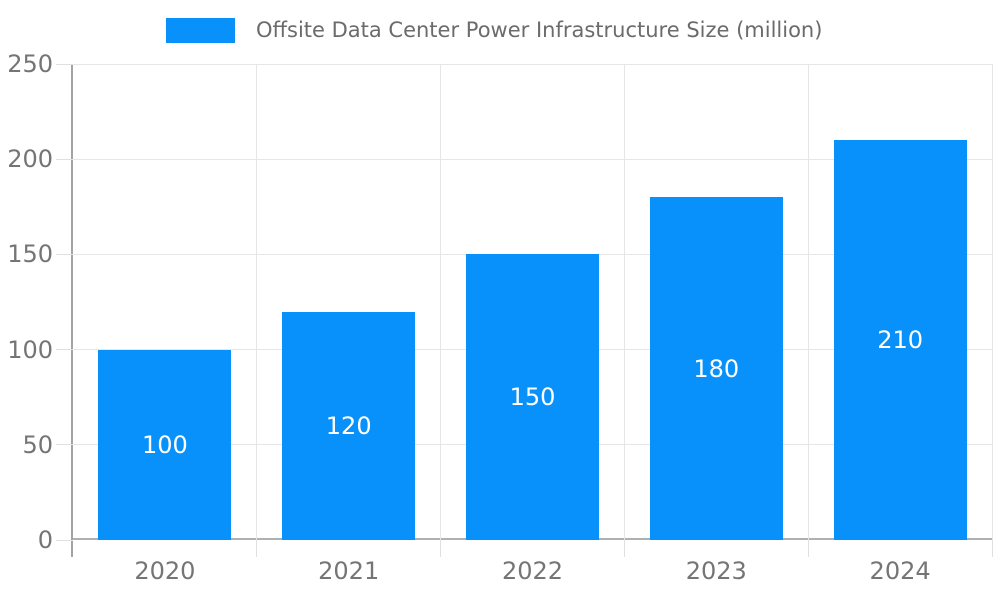 This screenshot has height=600, width=1000. I want to click on y-axis-label: 250, so click(30, 64).